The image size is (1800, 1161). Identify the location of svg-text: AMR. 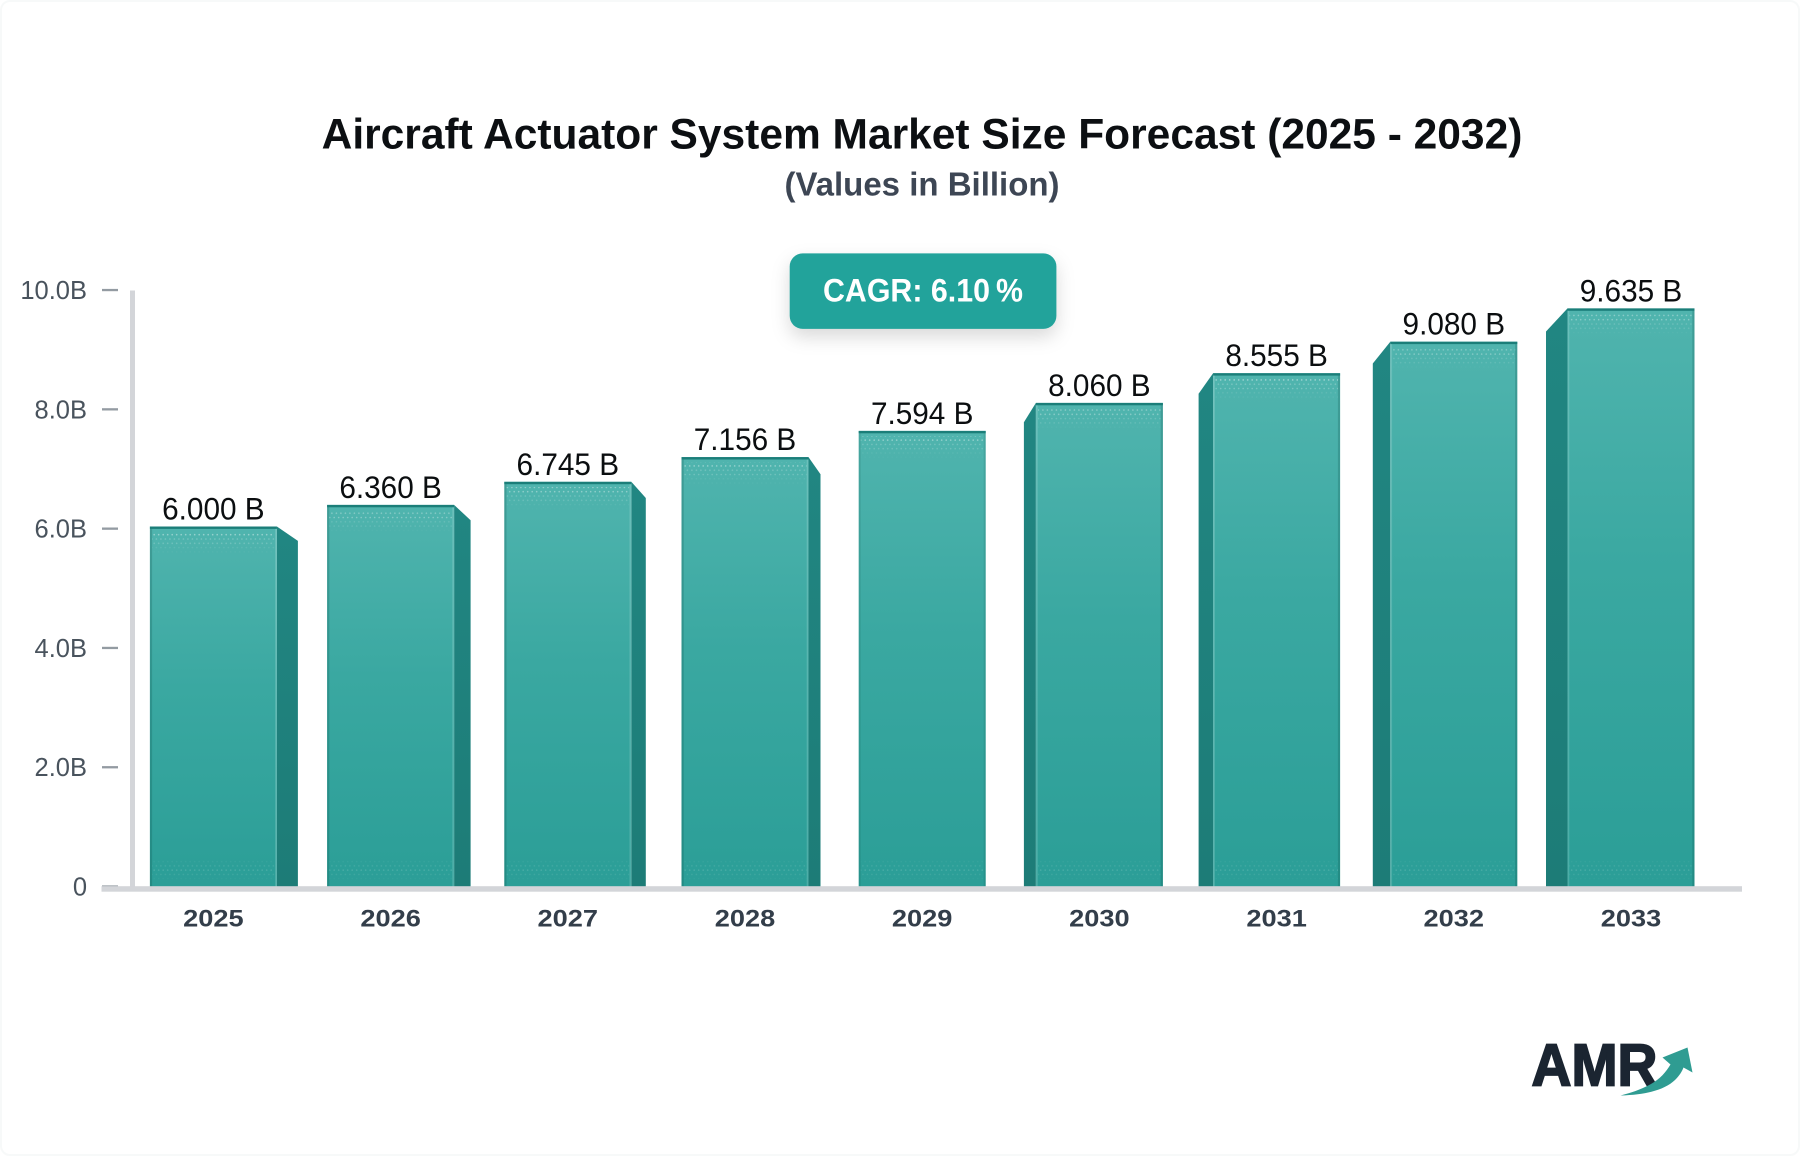
(1595, 1066).